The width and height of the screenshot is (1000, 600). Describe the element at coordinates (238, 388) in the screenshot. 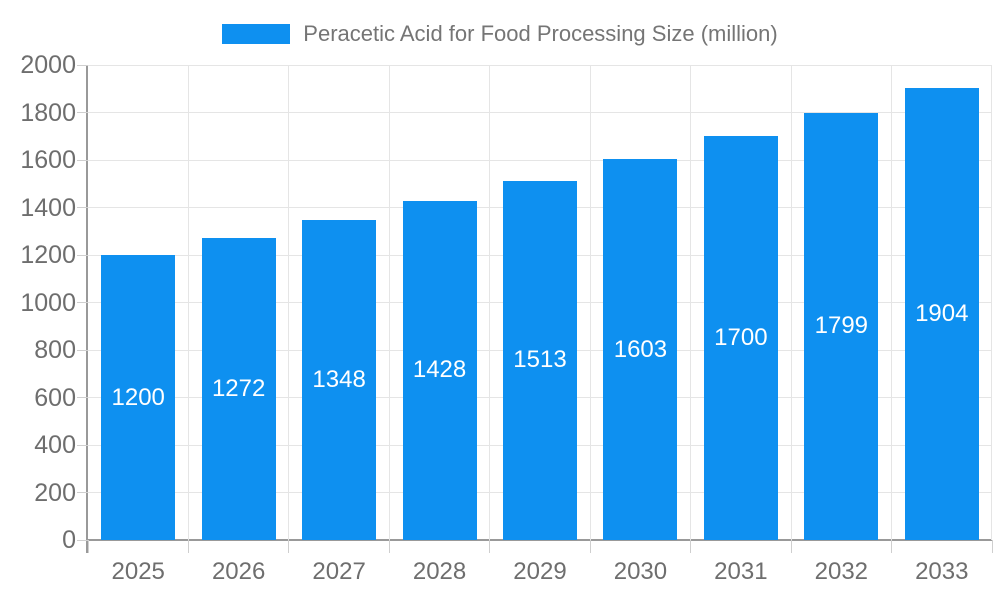

I see `bar-2026` at that location.